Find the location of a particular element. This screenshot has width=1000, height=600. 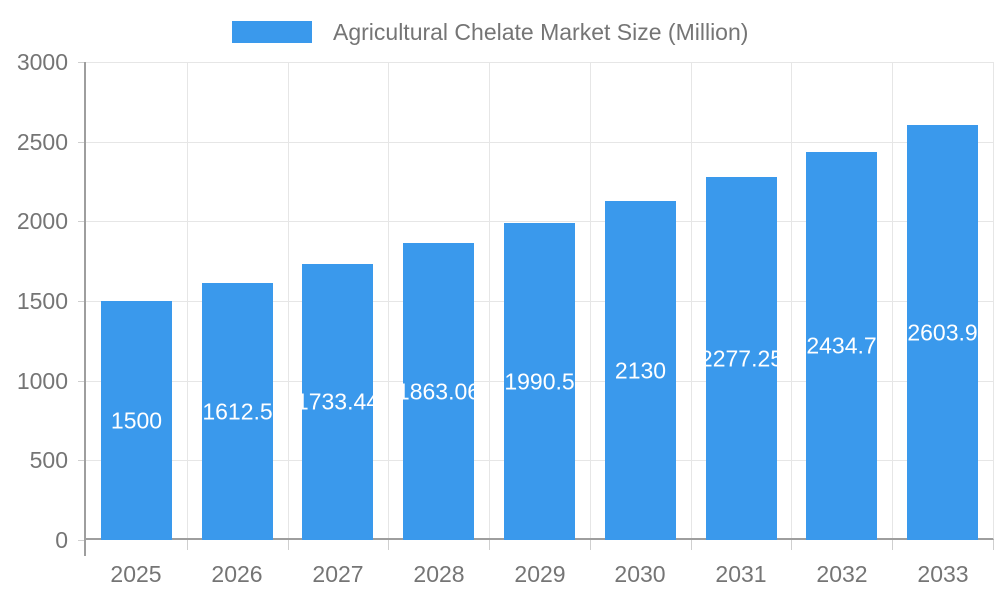

bar-value-label: 1863.06 is located at coordinates (438, 391).